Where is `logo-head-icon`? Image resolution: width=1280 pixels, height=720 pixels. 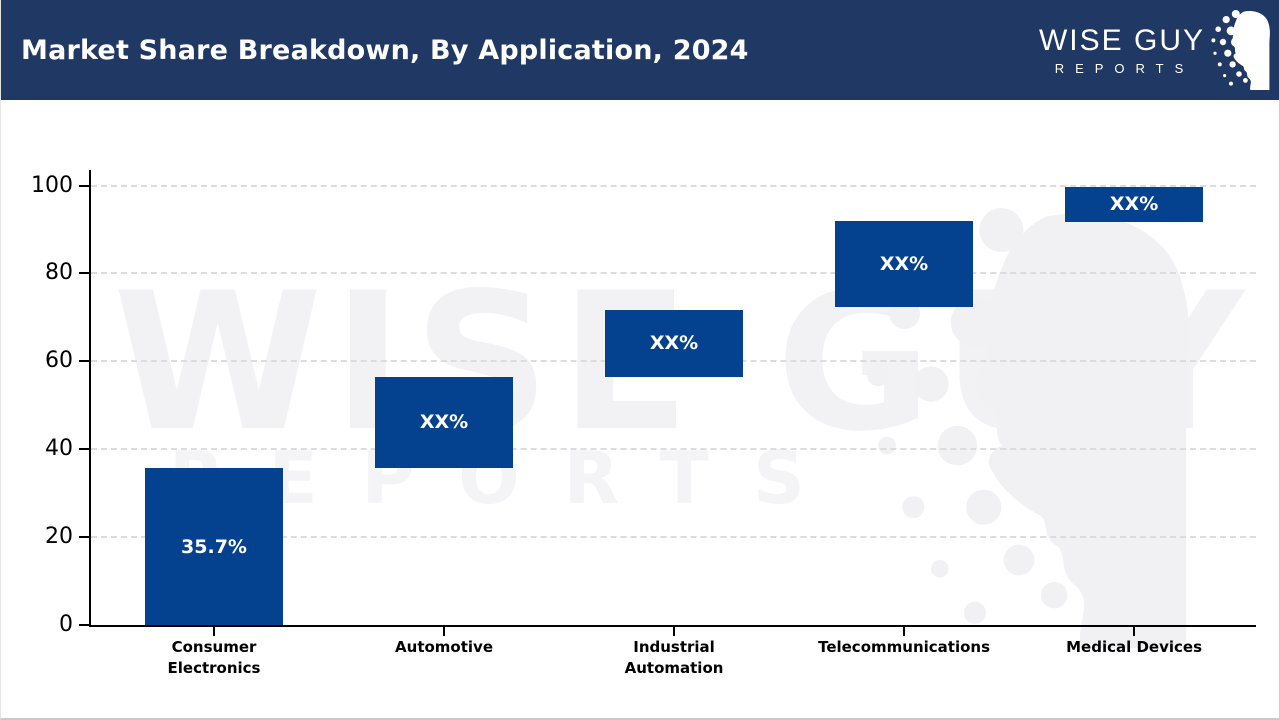 logo-head-icon is located at coordinates (1240, 50).